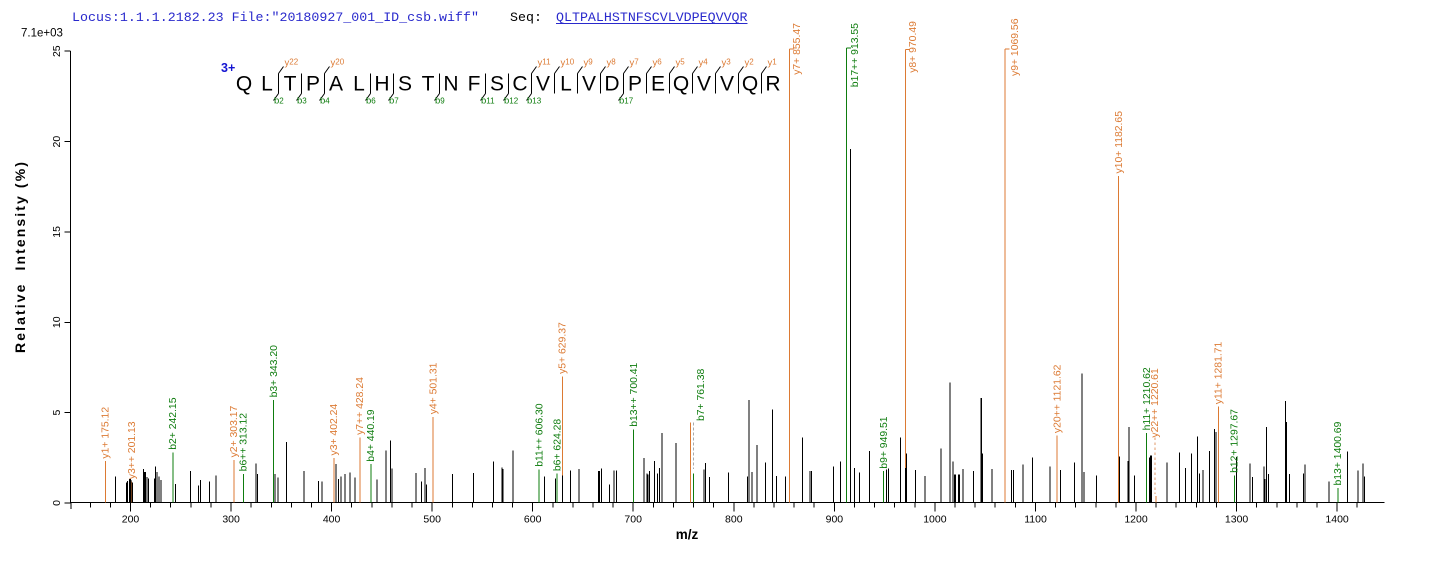 This screenshot has height=562, width=1436. What do you see at coordinates (773, 63) in the screenshot?
I see `svg-text: y1` at bounding box center [773, 63].